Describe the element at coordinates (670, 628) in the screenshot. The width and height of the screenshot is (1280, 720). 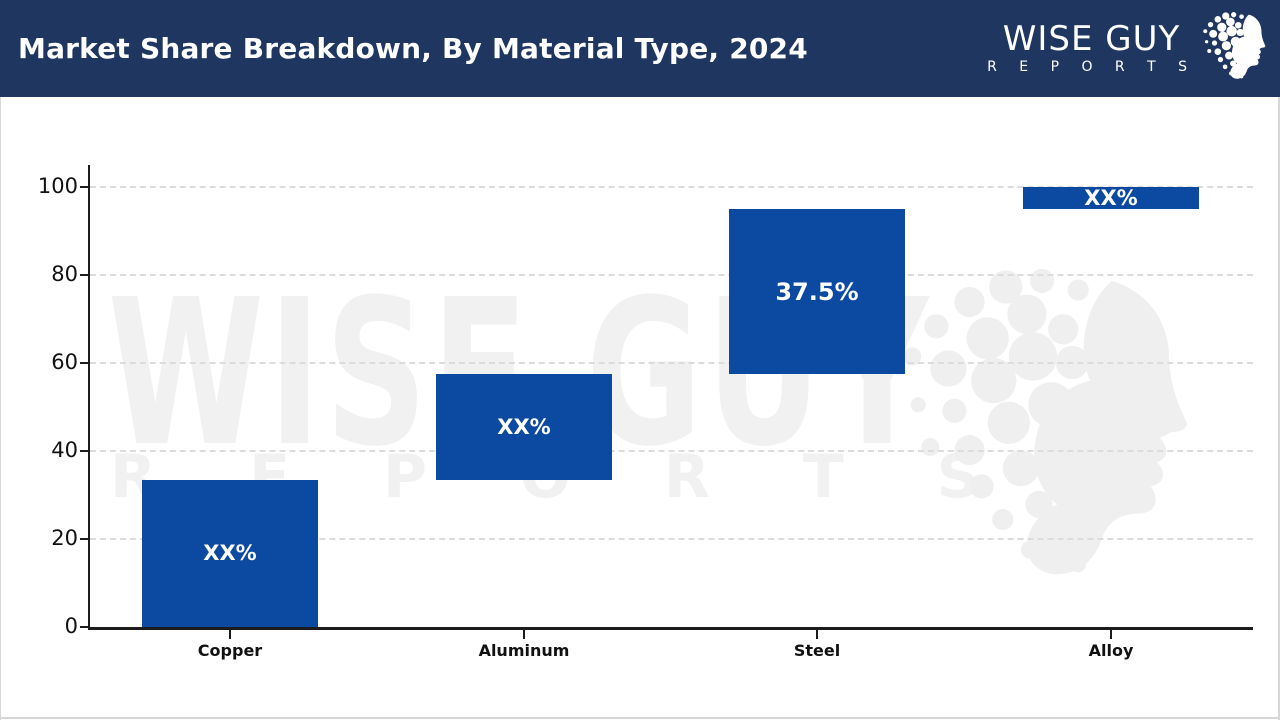
I see `x-axis-line` at that location.